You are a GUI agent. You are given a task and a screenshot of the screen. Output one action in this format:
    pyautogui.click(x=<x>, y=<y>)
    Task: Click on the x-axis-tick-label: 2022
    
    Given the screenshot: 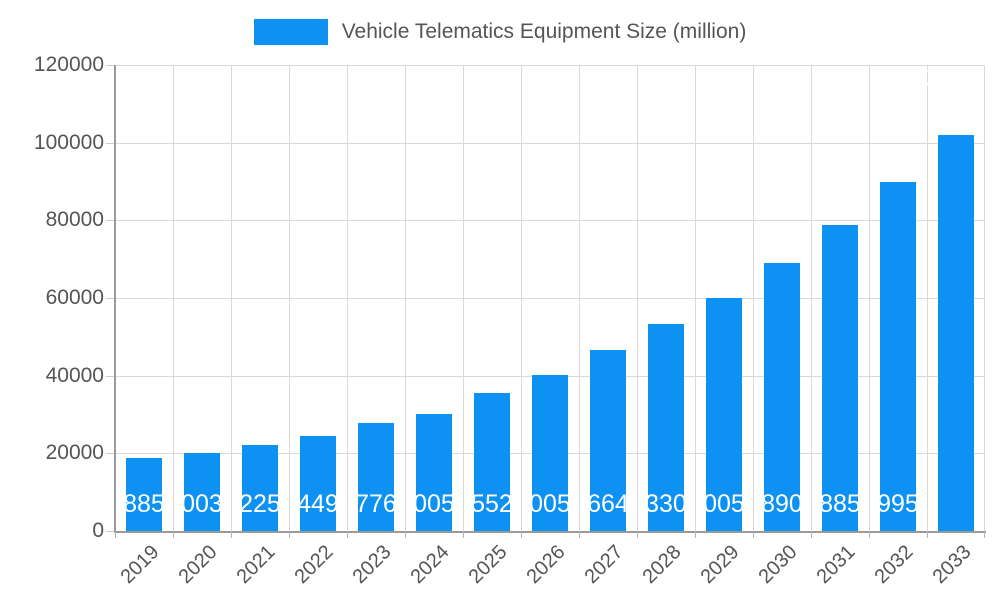 What is the action you would take?
    pyautogui.click(x=314, y=565)
    